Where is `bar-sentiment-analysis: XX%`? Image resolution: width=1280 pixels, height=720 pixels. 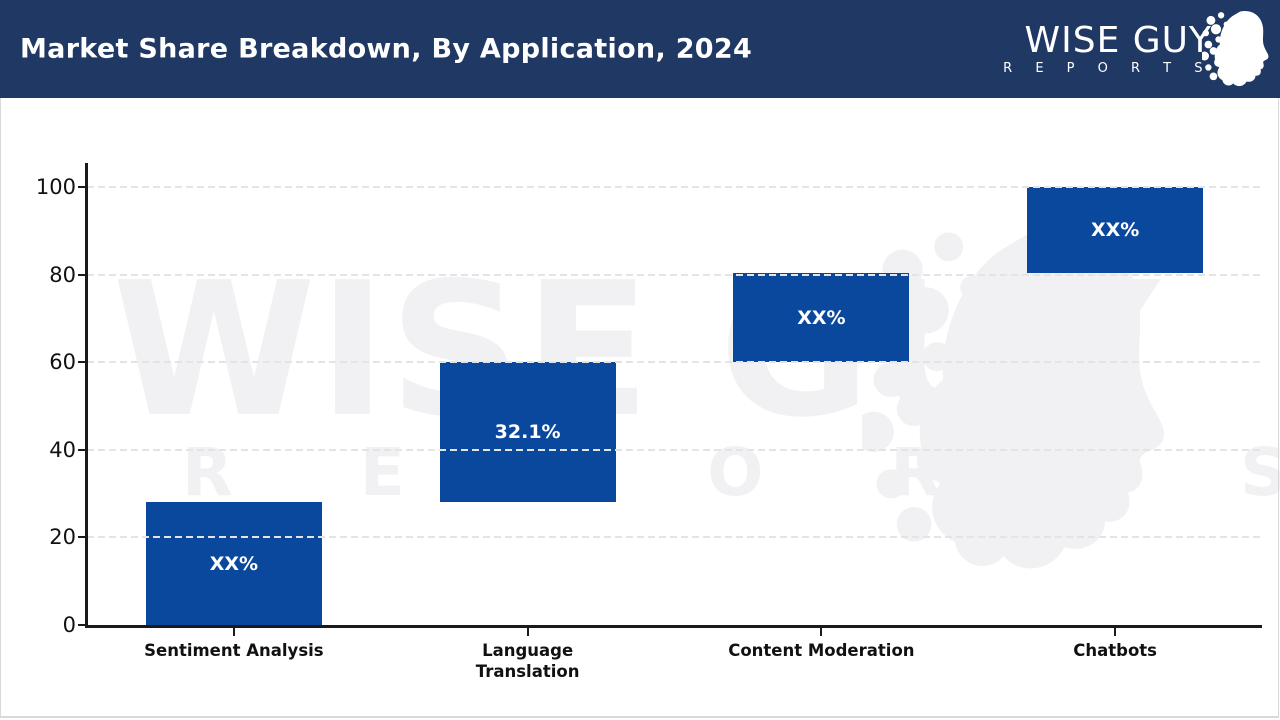 bar-sentiment-analysis: XX% is located at coordinates (233, 563).